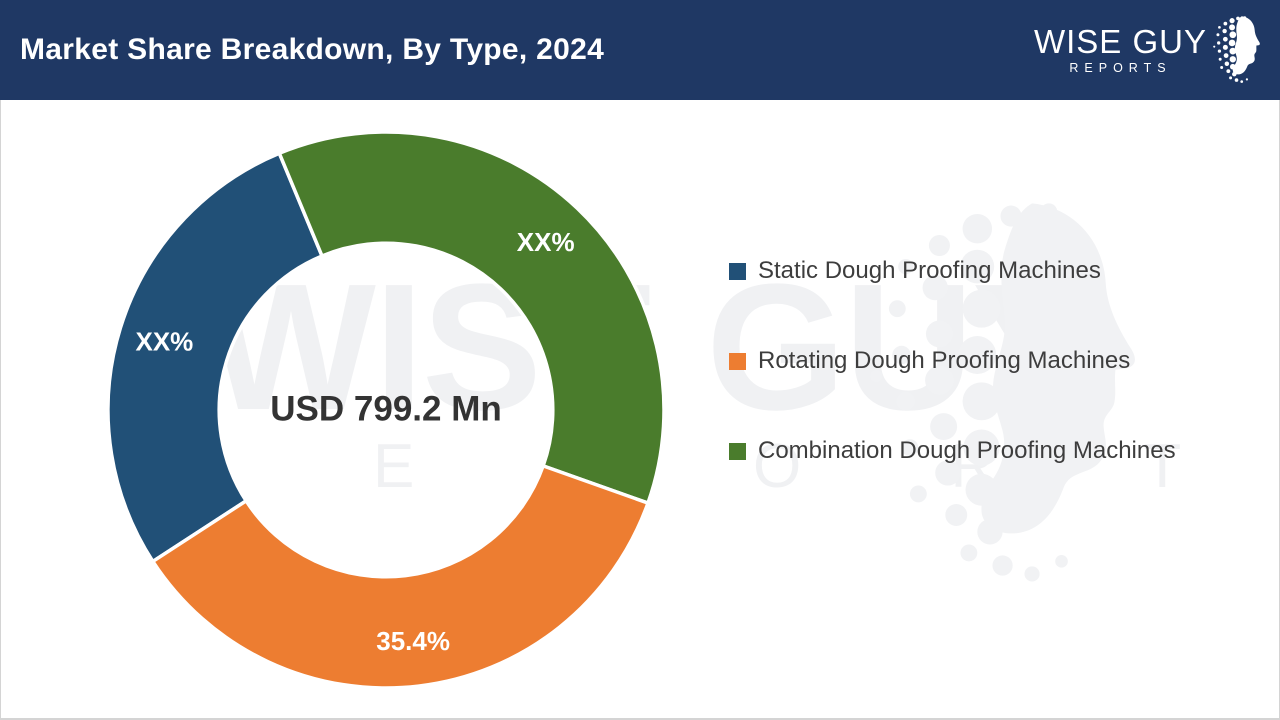 The width and height of the screenshot is (1280, 720). Describe the element at coordinates (1011, 395) in the screenshot. I see `watermark-face-icon` at that location.